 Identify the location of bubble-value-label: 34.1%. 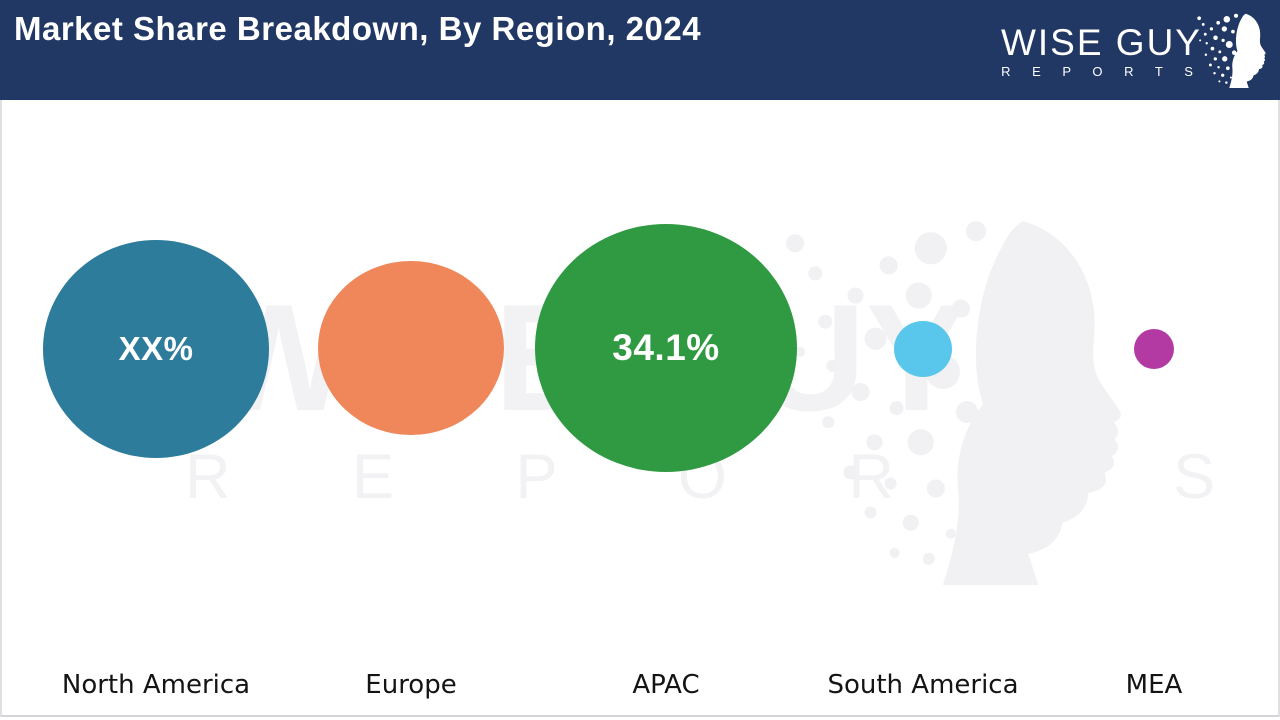
(666, 347).